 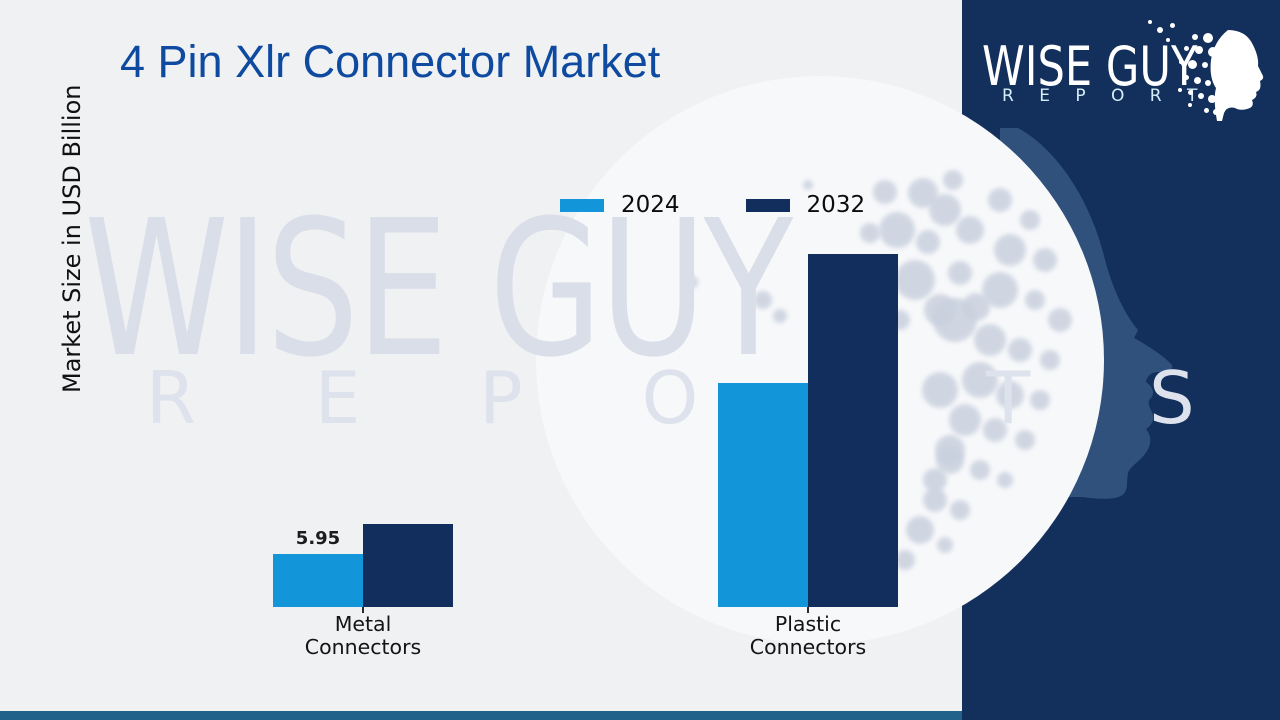 I want to click on legend-swatch-2032, so click(x=767, y=205).